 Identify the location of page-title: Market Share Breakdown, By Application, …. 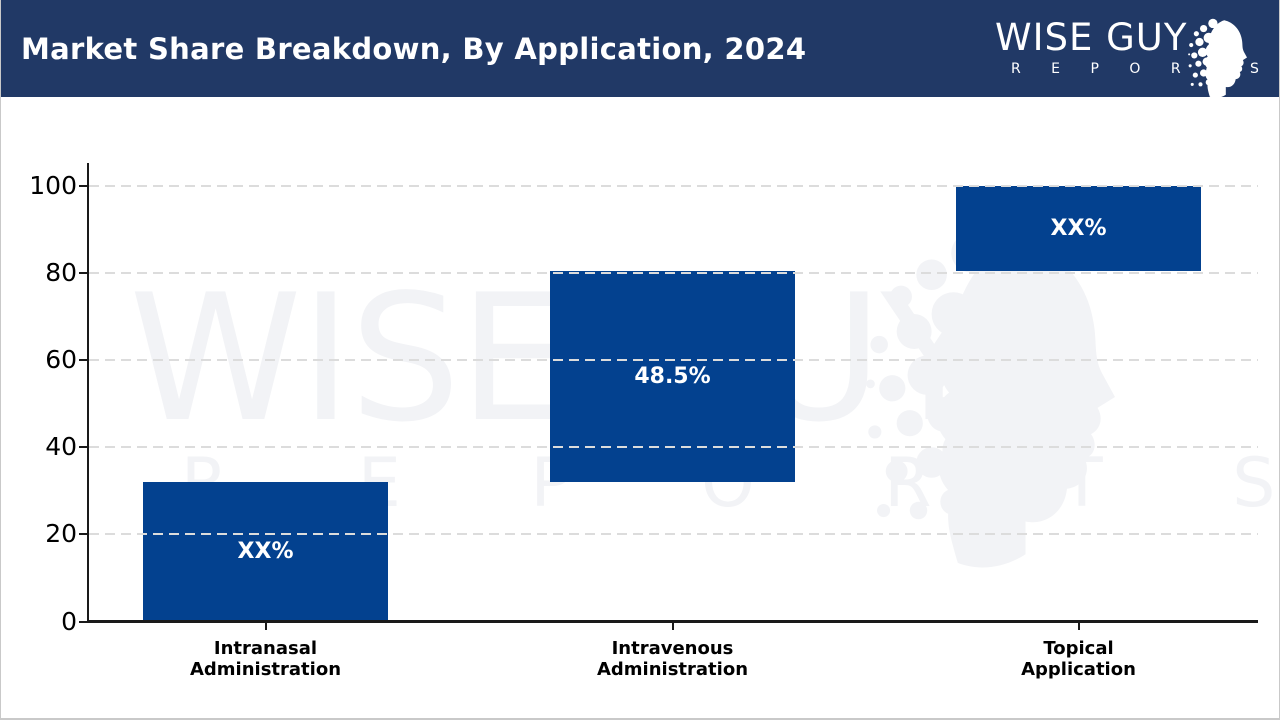
(414, 48).